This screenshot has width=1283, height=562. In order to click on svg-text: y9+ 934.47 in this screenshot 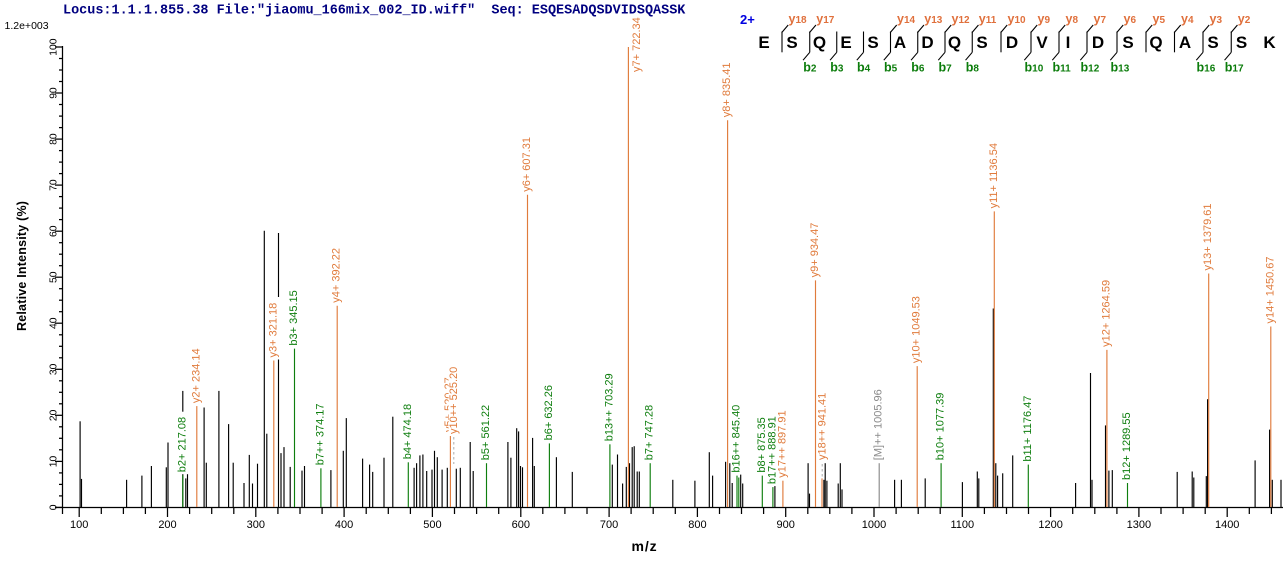, I will do `click(815, 250)`.